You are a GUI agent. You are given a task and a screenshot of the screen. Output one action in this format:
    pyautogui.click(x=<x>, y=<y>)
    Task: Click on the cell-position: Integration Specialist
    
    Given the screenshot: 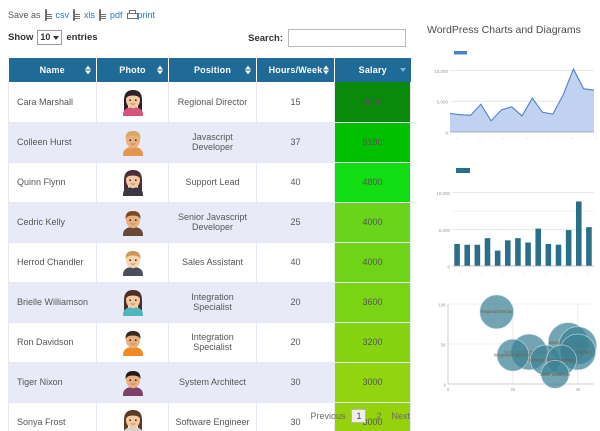 What is the action you would take?
    pyautogui.click(x=212, y=342)
    